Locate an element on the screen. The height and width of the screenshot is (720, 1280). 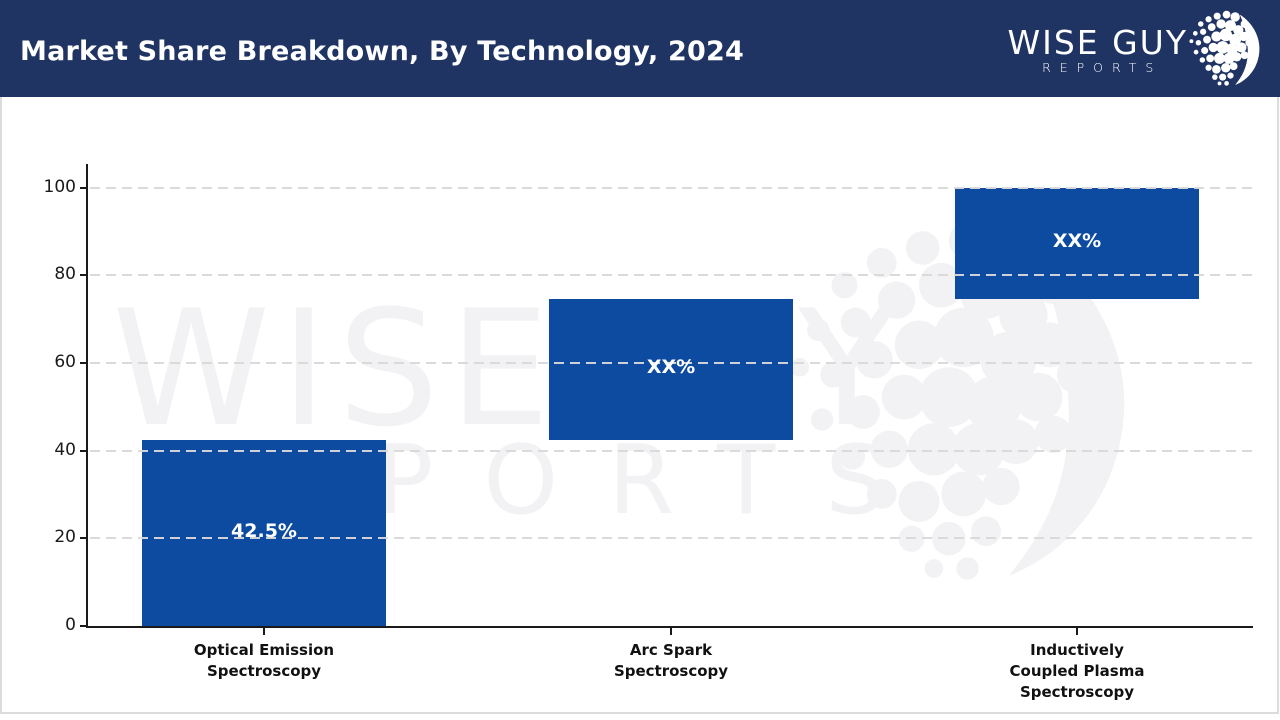
gridline-y100 is located at coordinates (671, 187).